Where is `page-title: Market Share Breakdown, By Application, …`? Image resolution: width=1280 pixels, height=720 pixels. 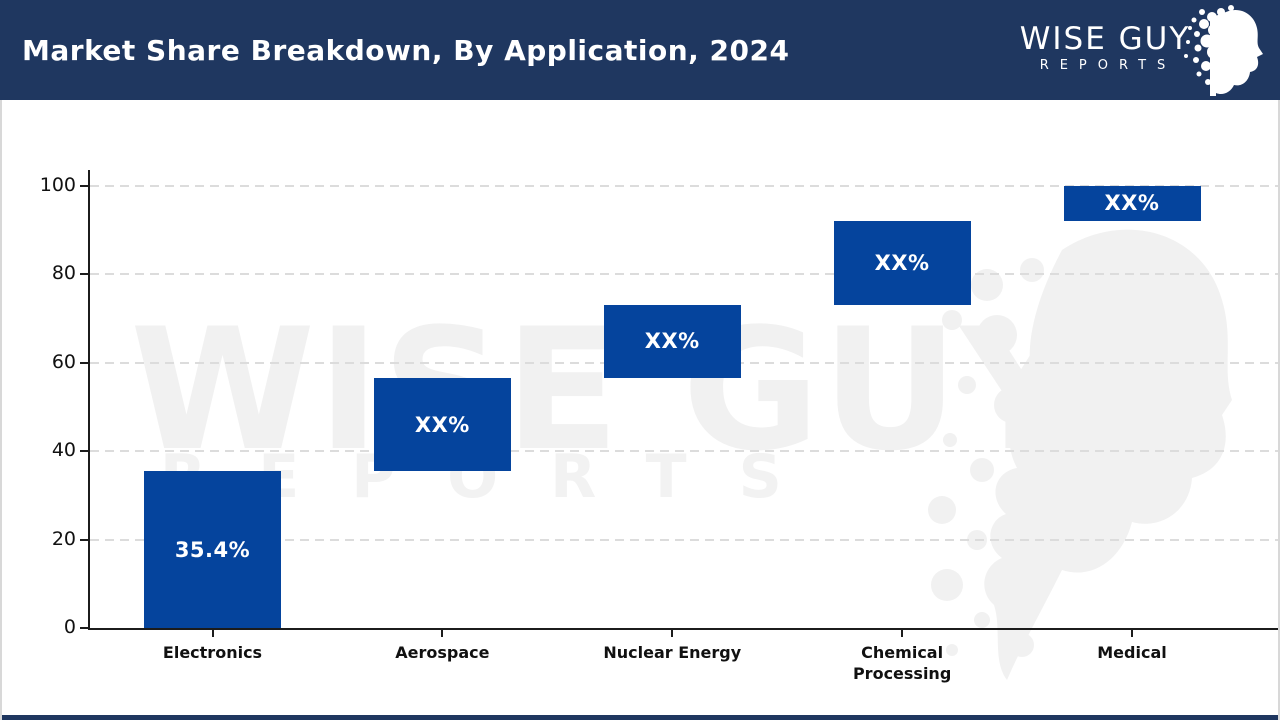 page-title: Market Share Breakdown, By Application, … is located at coordinates (406, 50).